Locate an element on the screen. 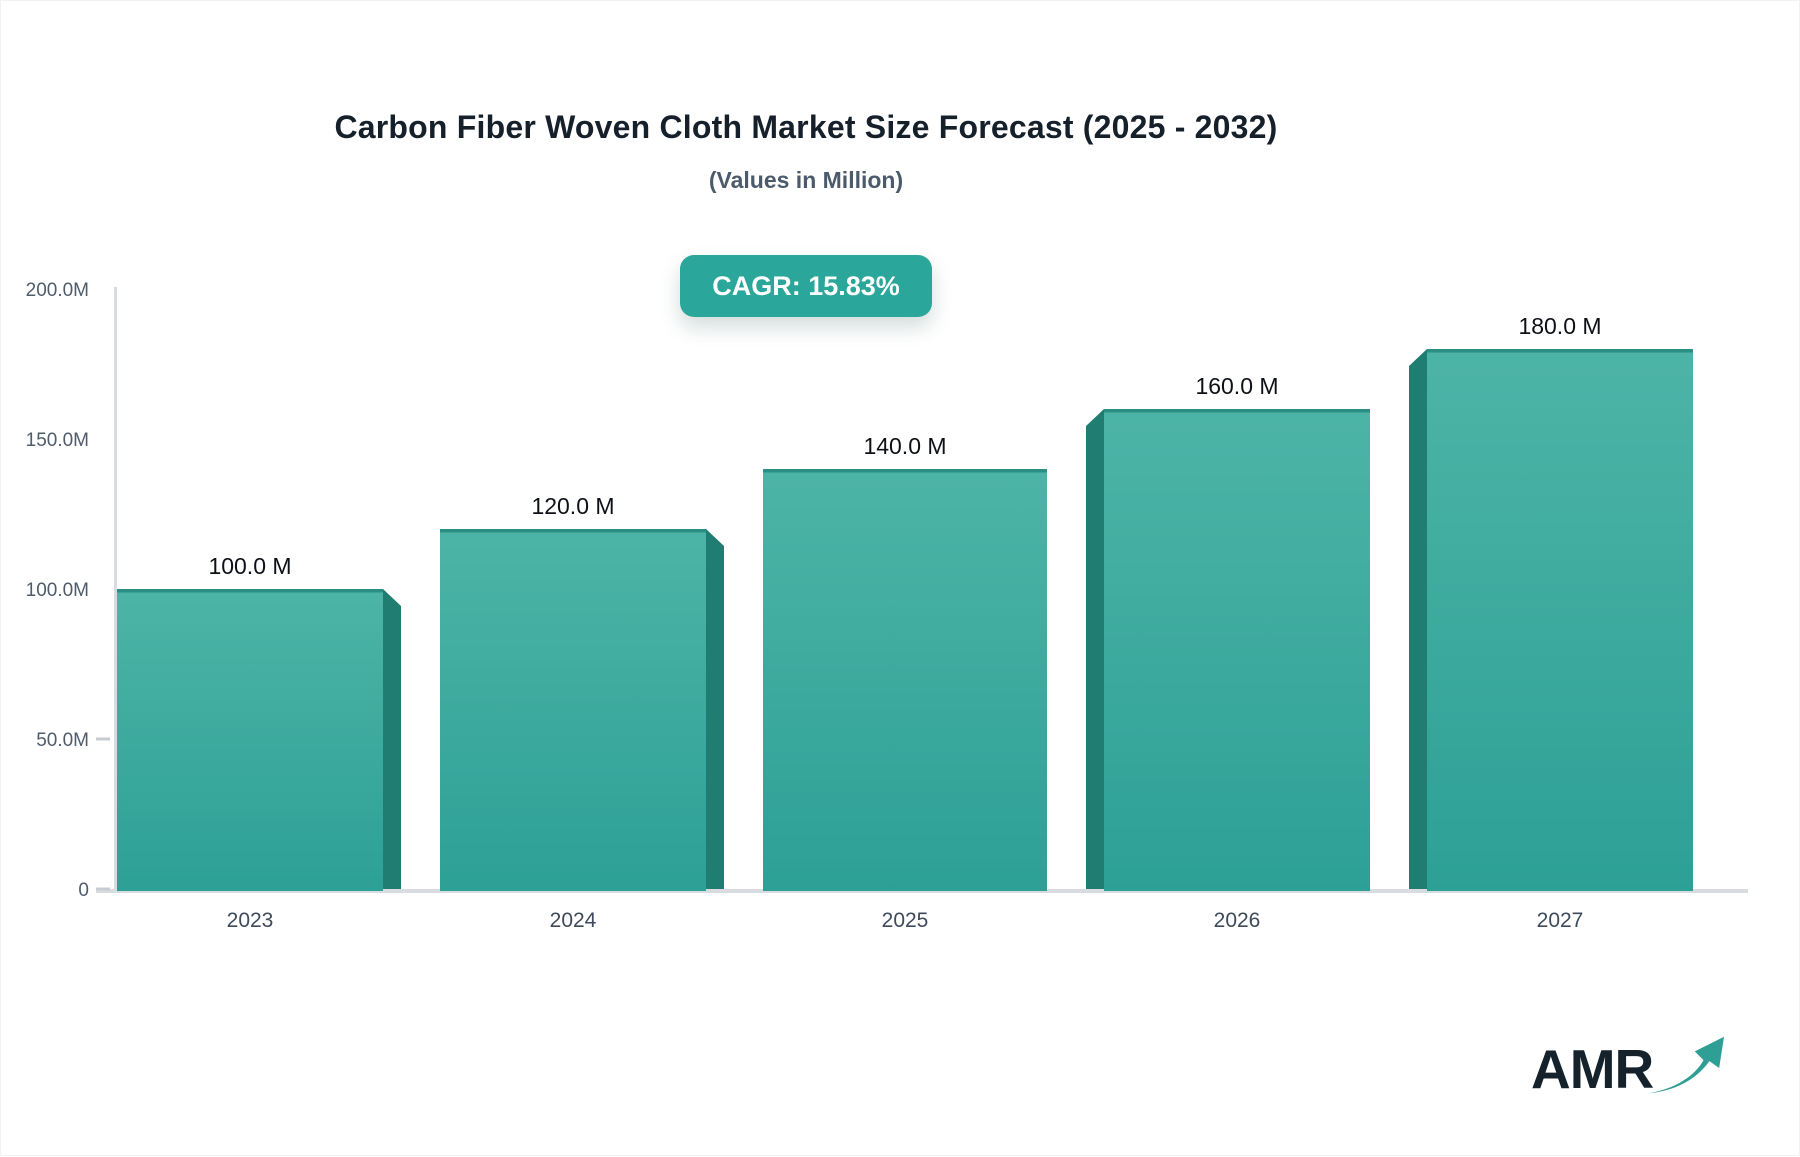  bar-group-2027: 180.0 M 2027 is located at coordinates (1551, 622).